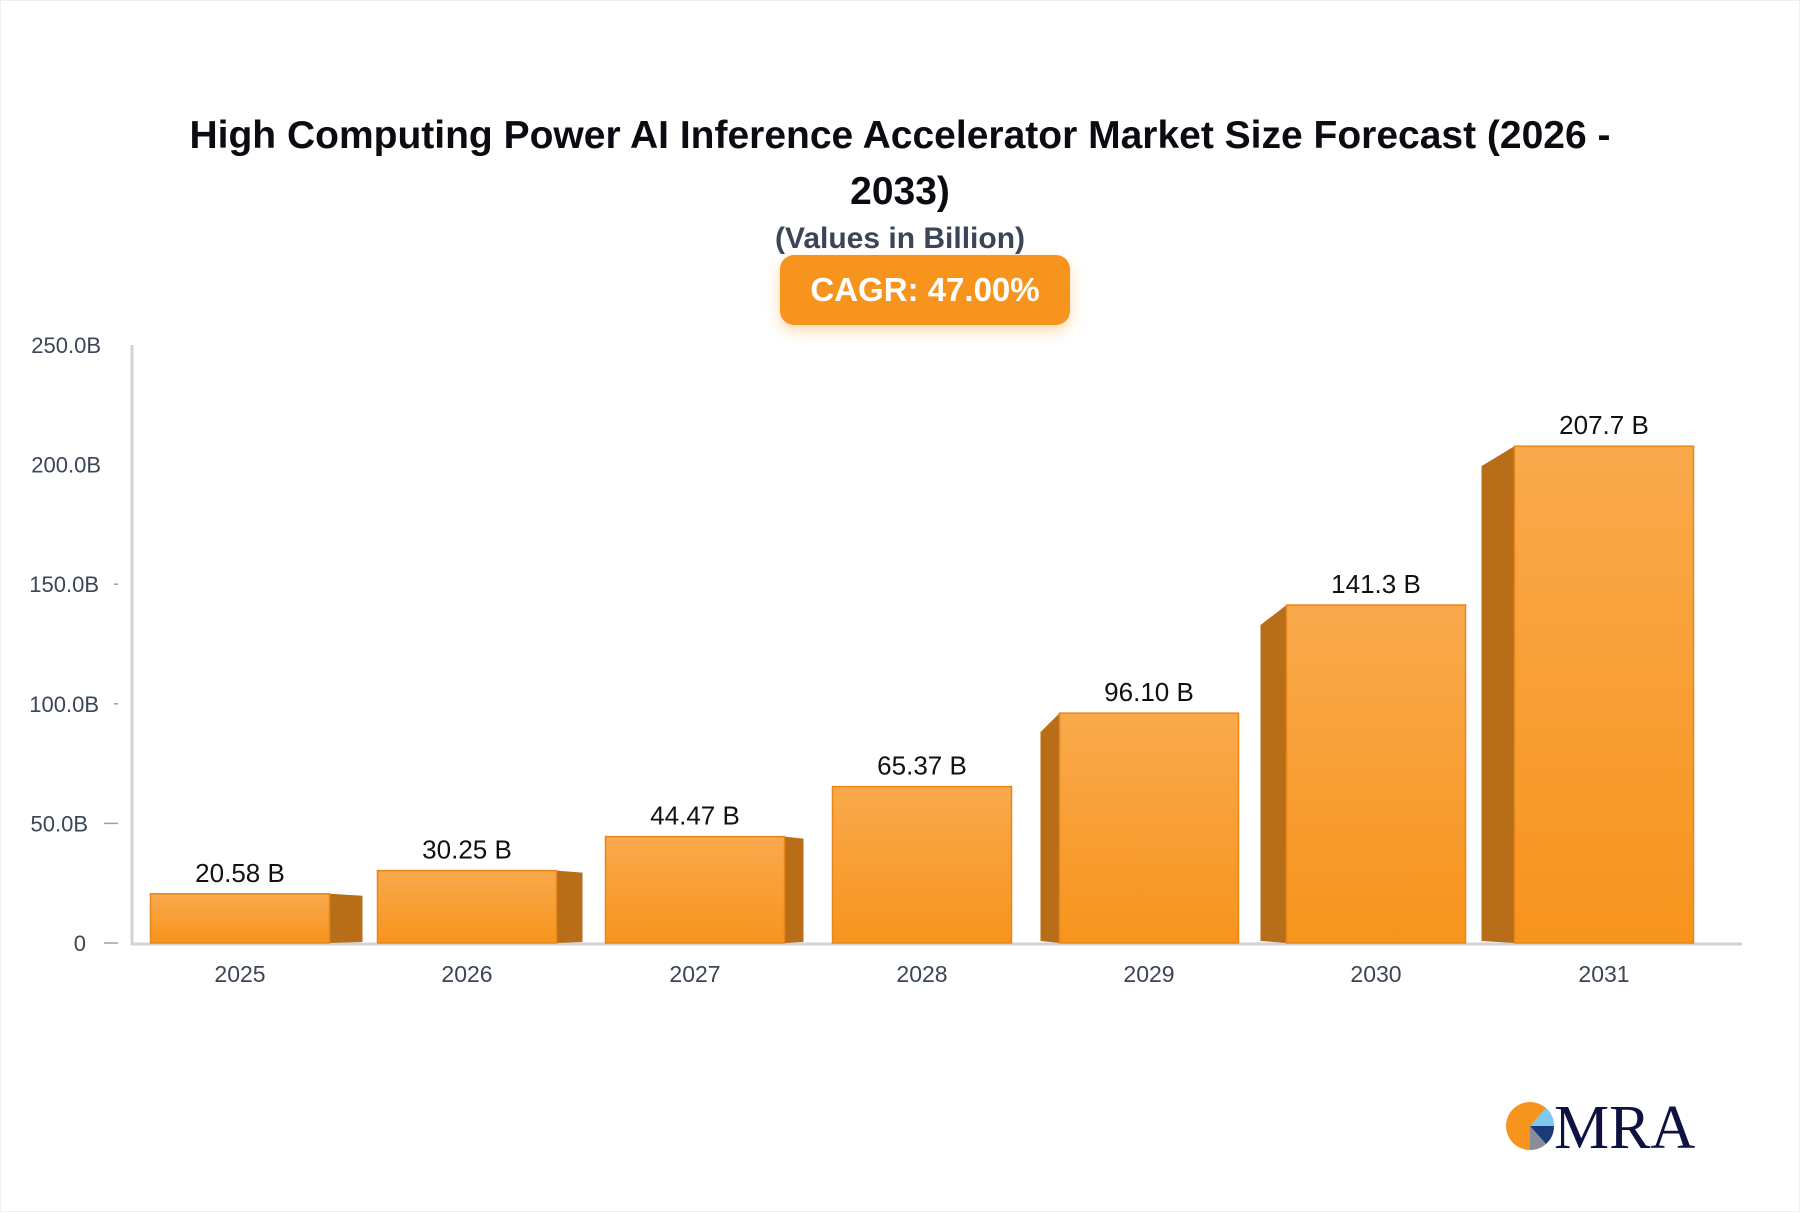 The height and width of the screenshot is (1212, 1800). What do you see at coordinates (64, 704) in the screenshot?
I see `y-tick-label: 100.0B` at bounding box center [64, 704].